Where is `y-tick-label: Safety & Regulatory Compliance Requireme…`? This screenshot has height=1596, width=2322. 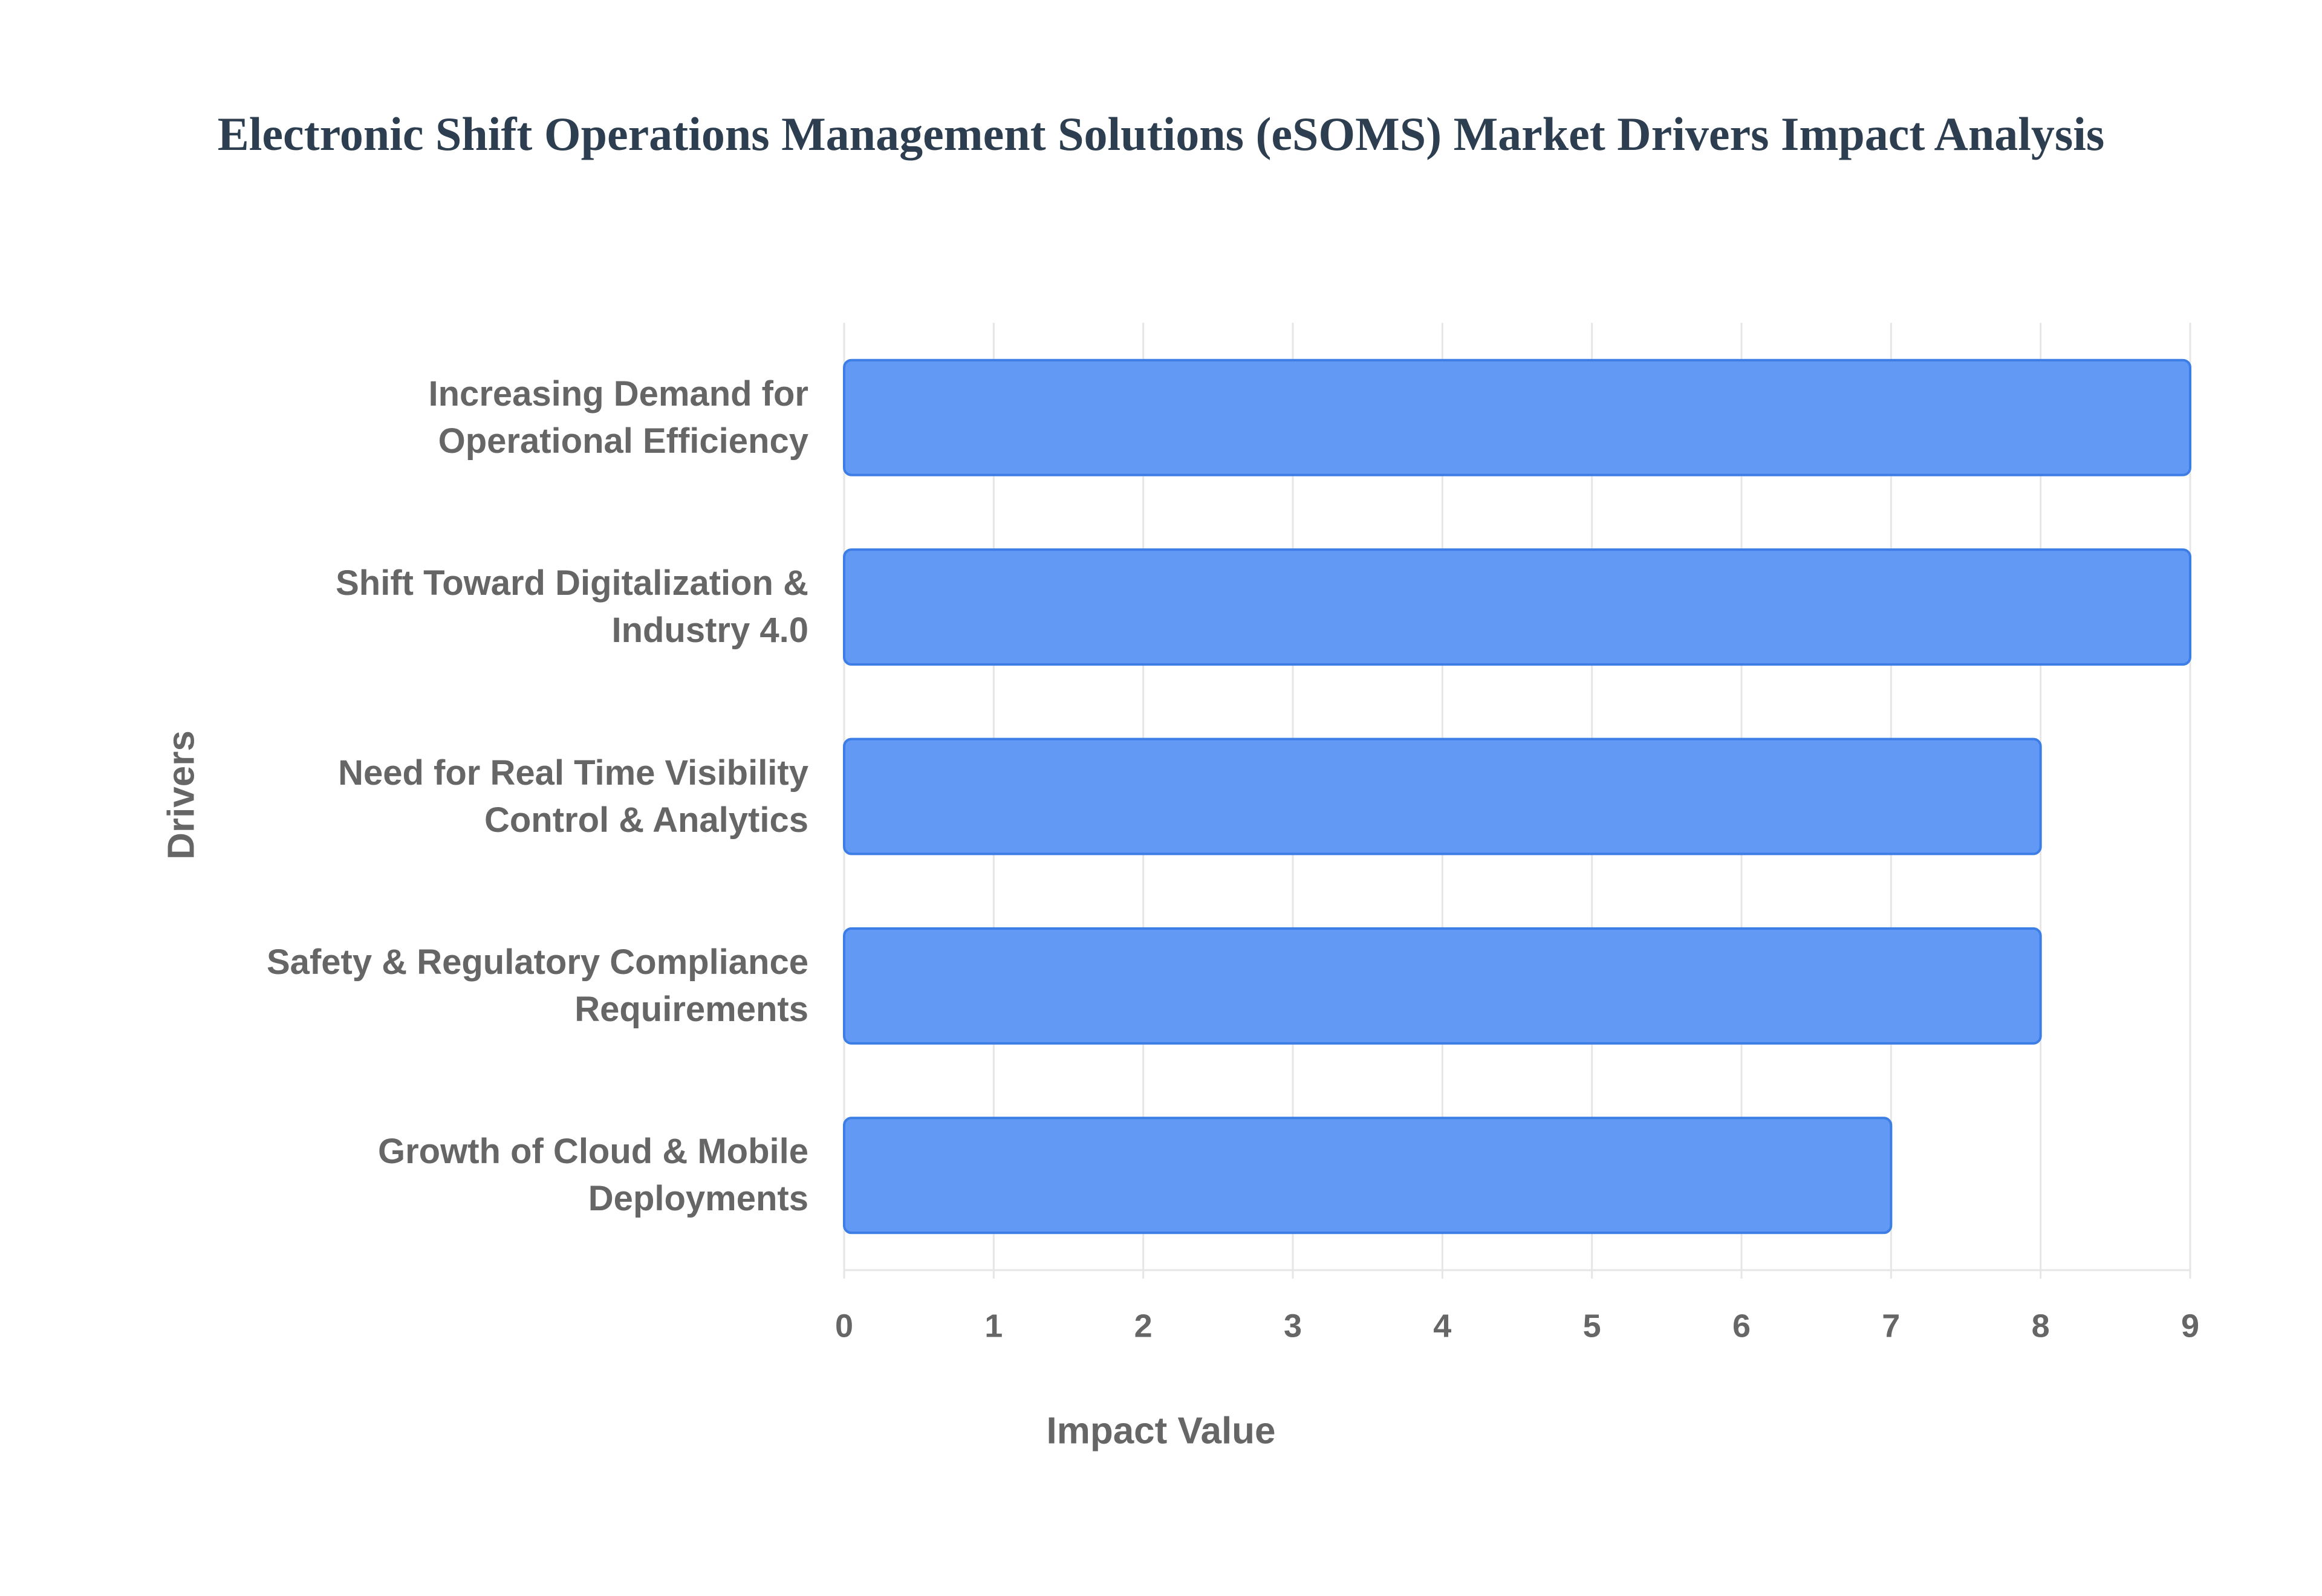 y-tick-label: Safety & Regulatory Compliance Requireme… is located at coordinates (537, 985).